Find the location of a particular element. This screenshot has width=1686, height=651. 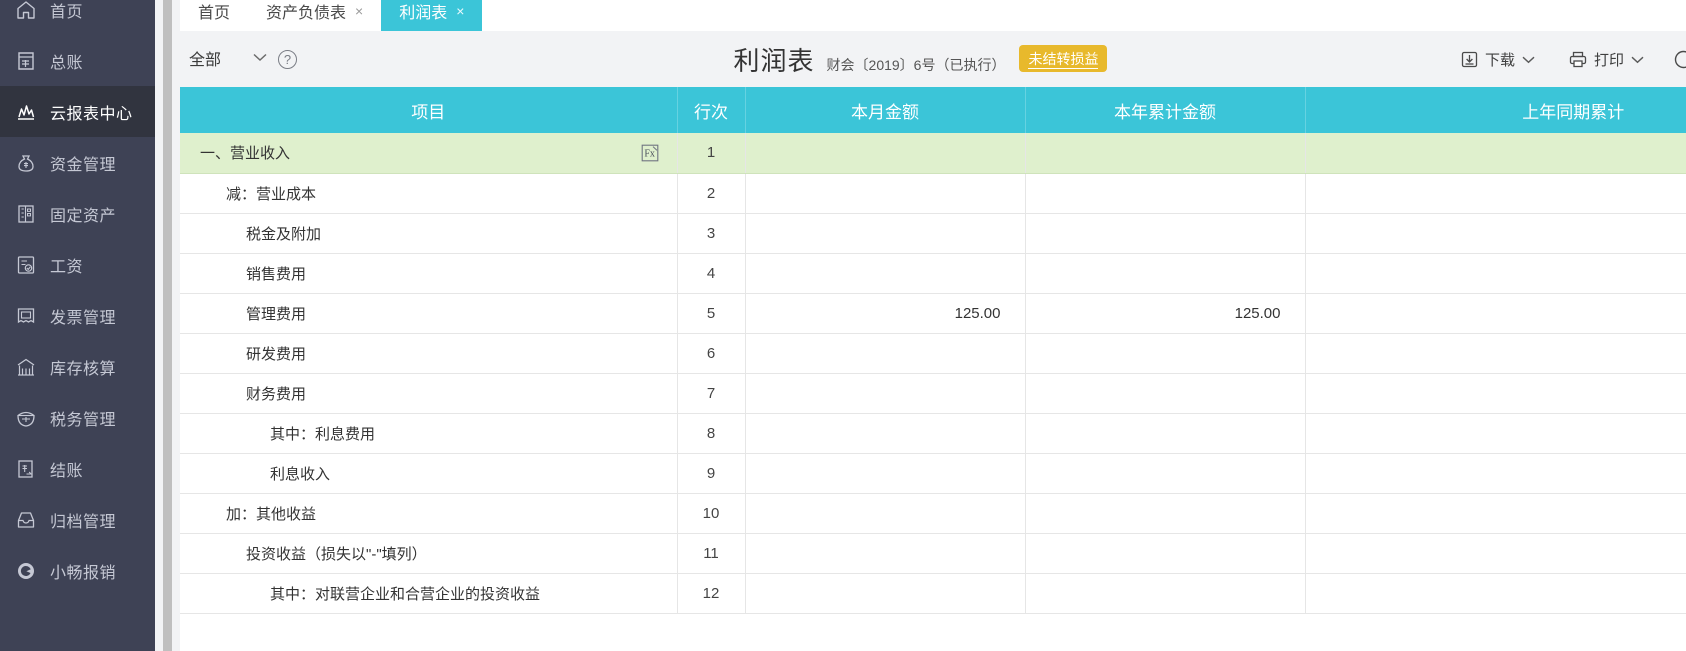

sidebar-item-8: 税务管理 is located at coordinates (77, 417).